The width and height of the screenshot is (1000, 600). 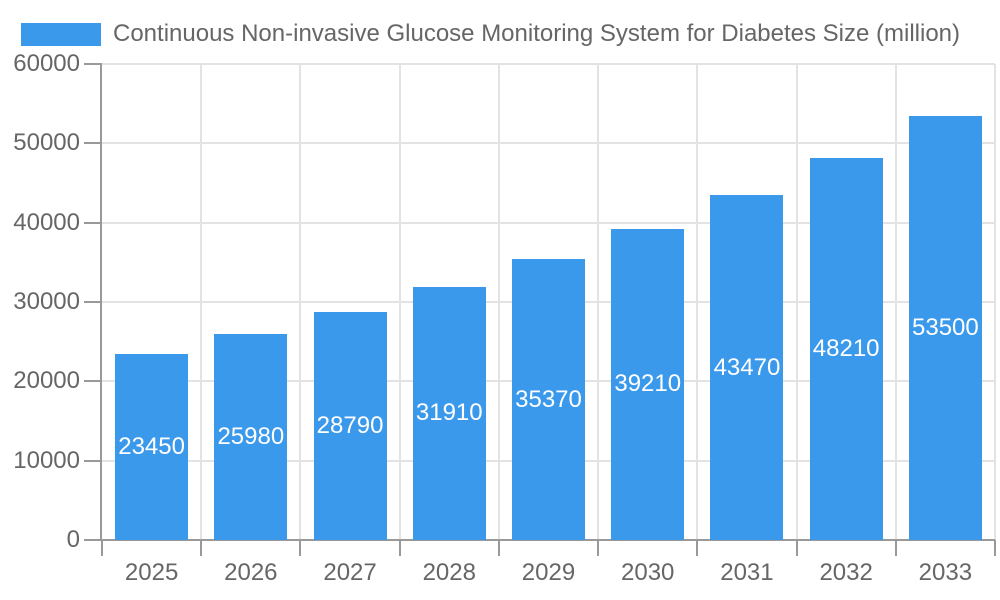 What do you see at coordinates (46, 460) in the screenshot?
I see `y-tick-label: 10000` at bounding box center [46, 460].